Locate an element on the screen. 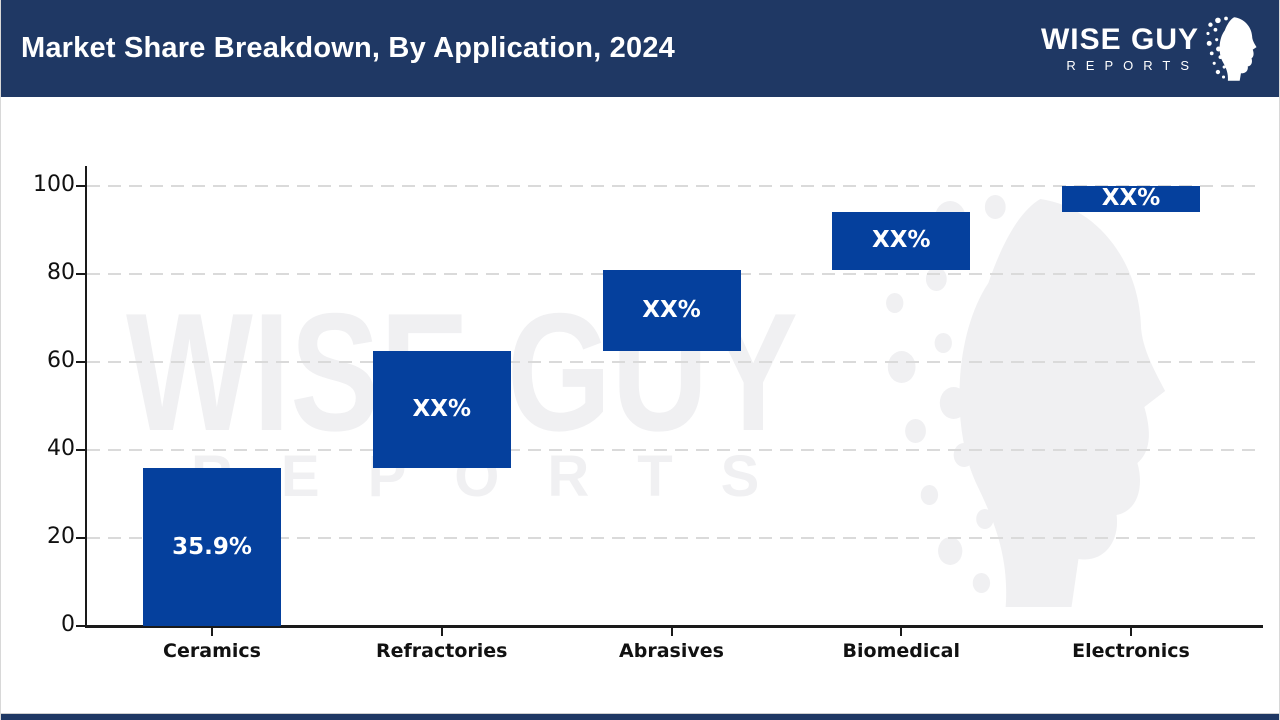 The width and height of the screenshot is (1280, 720). x-category-label: Electronics is located at coordinates (1131, 651).